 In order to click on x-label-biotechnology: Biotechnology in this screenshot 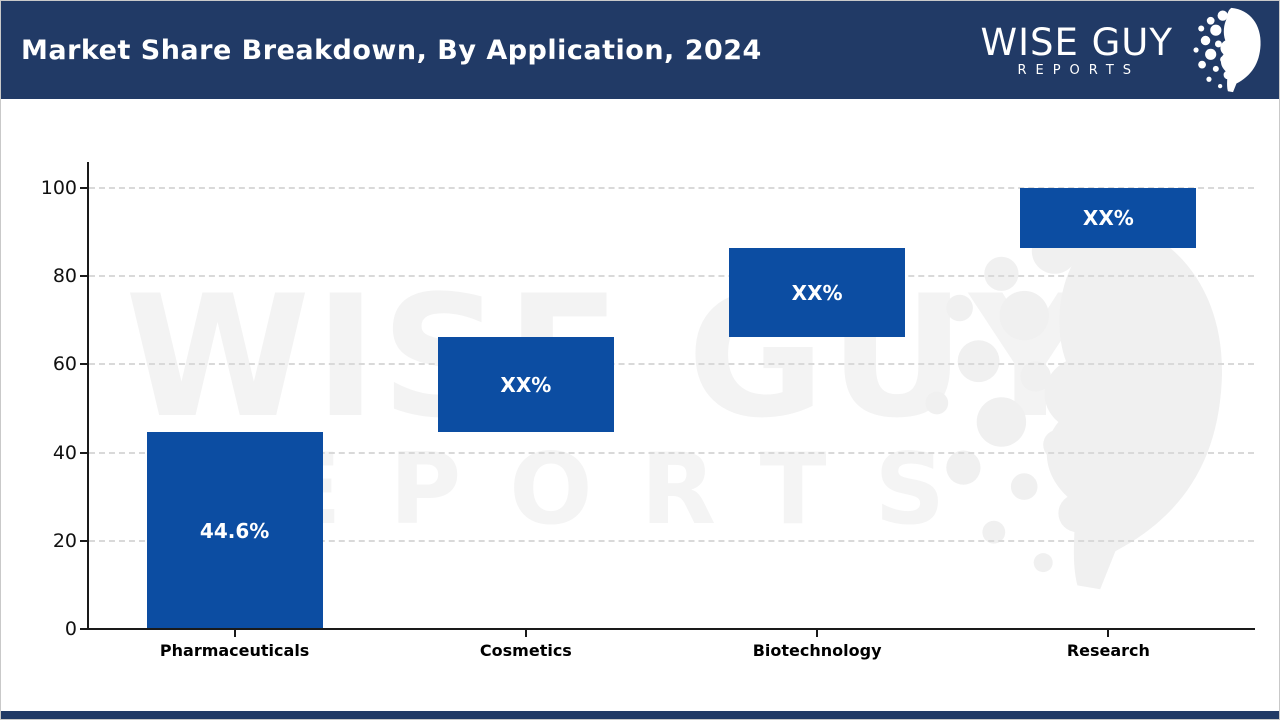, I will do `click(817, 650)`.